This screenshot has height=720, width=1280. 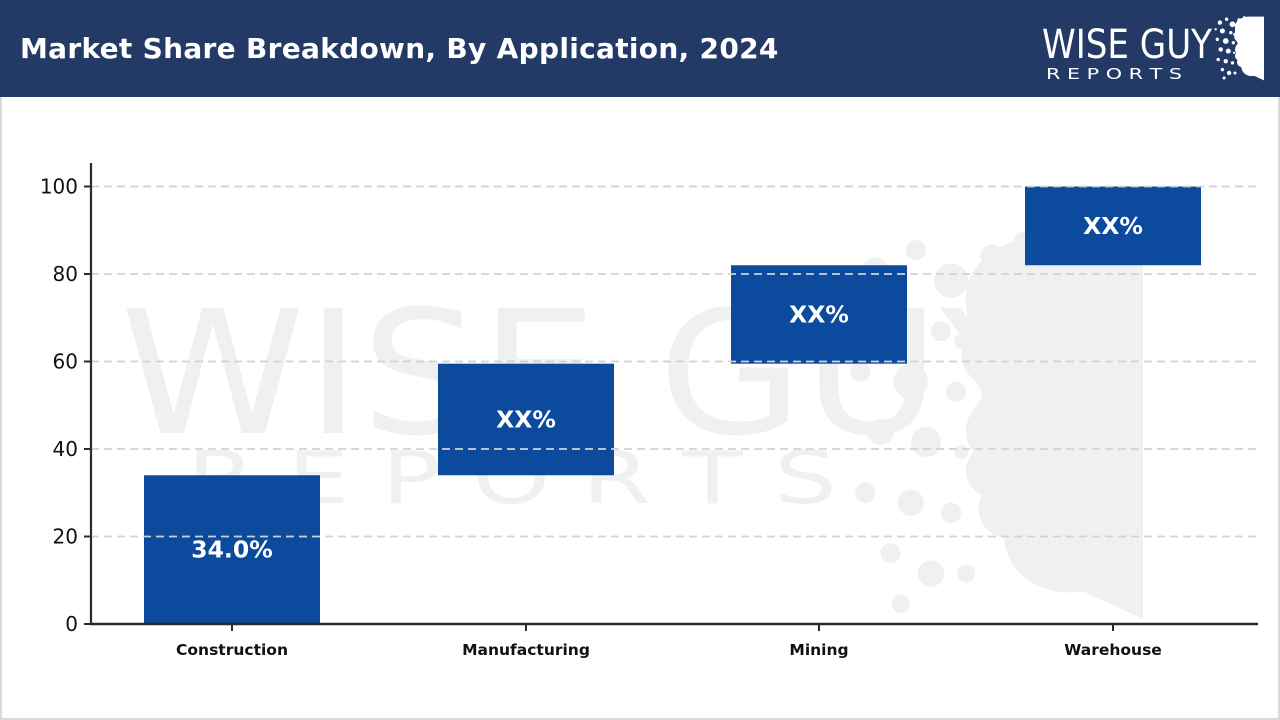 I want to click on ytick-label-100: 100, so click(x=59, y=187).